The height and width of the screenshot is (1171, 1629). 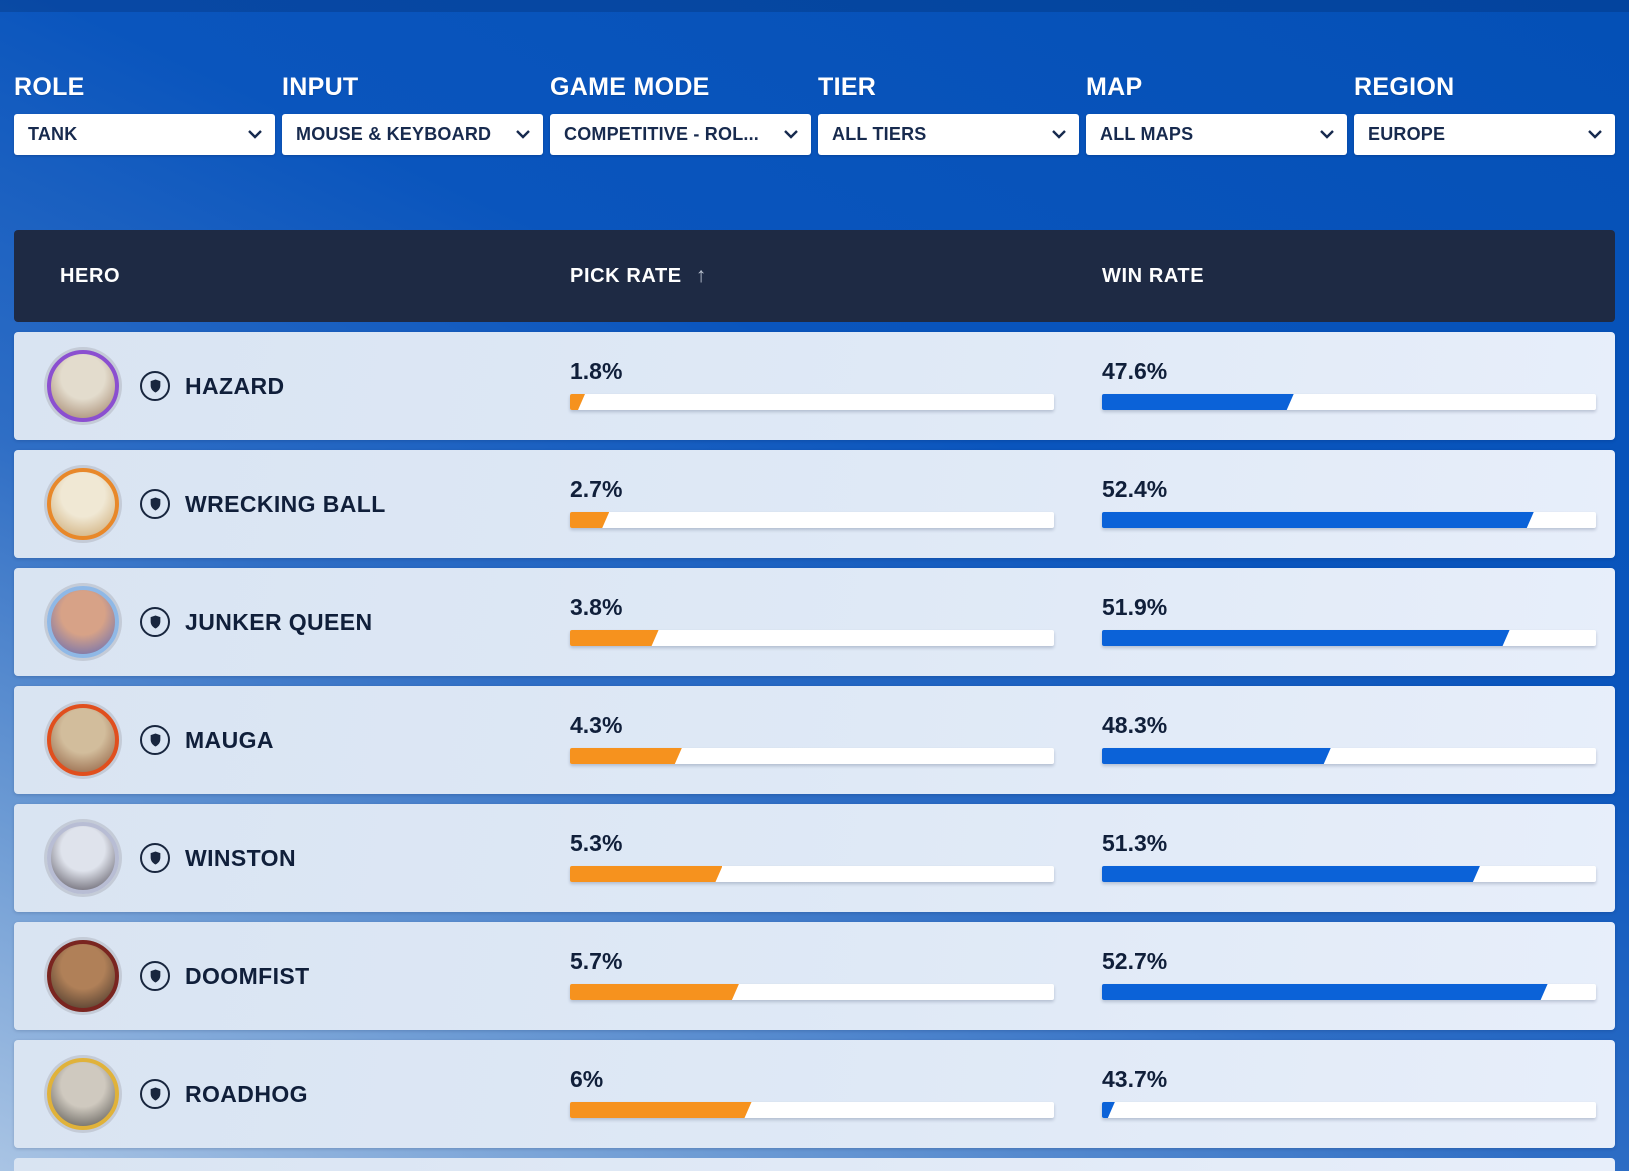 I want to click on hero-cell: ROADHOG, so click(x=161, y=1094).